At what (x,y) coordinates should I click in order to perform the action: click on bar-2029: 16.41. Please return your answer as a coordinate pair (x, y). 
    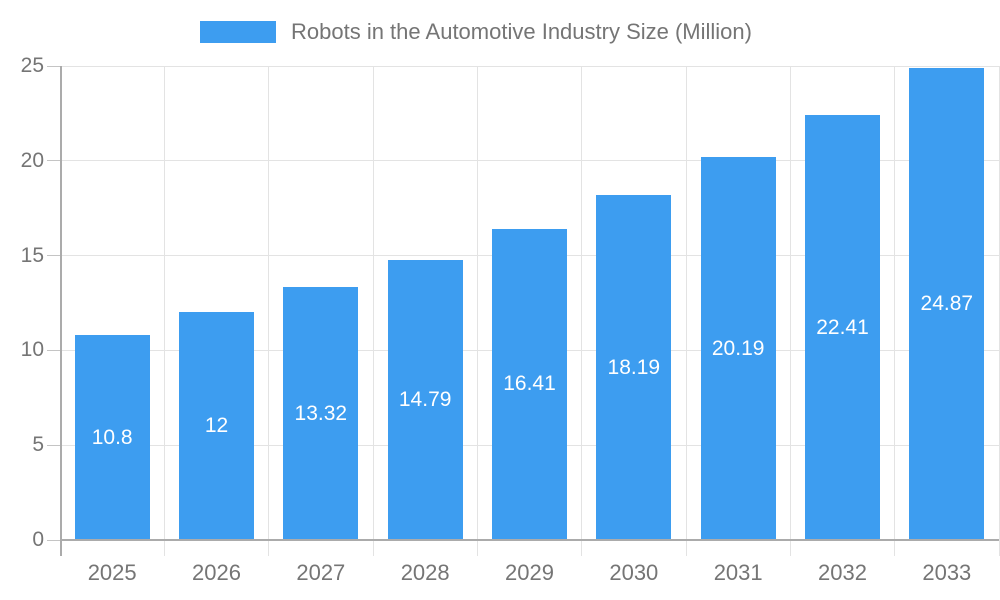
    Looking at the image, I should click on (529, 384).